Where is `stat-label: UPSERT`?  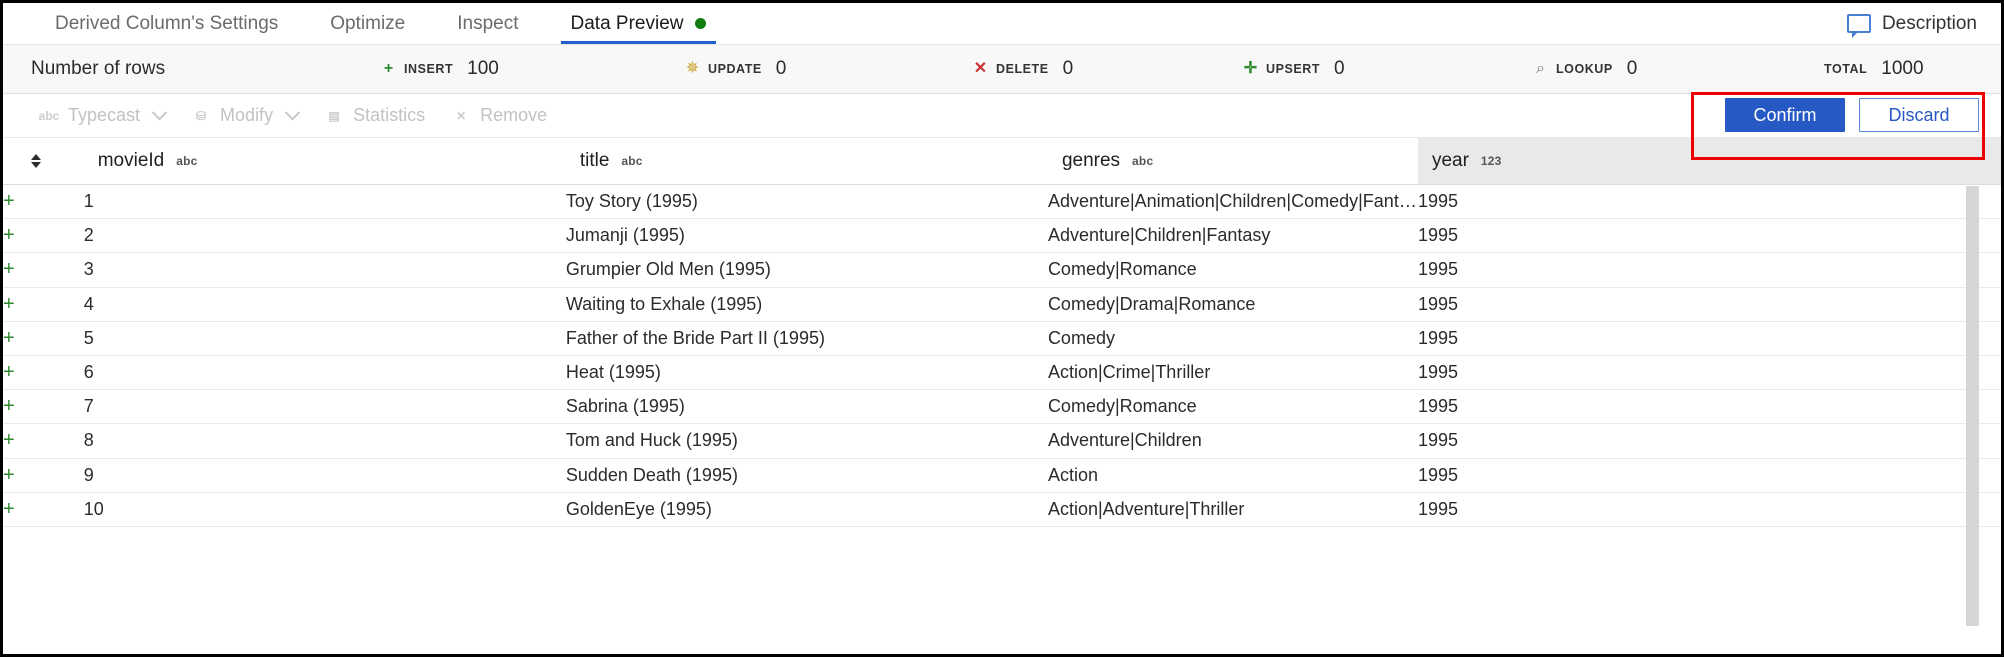
stat-label: UPSERT is located at coordinates (1293, 69).